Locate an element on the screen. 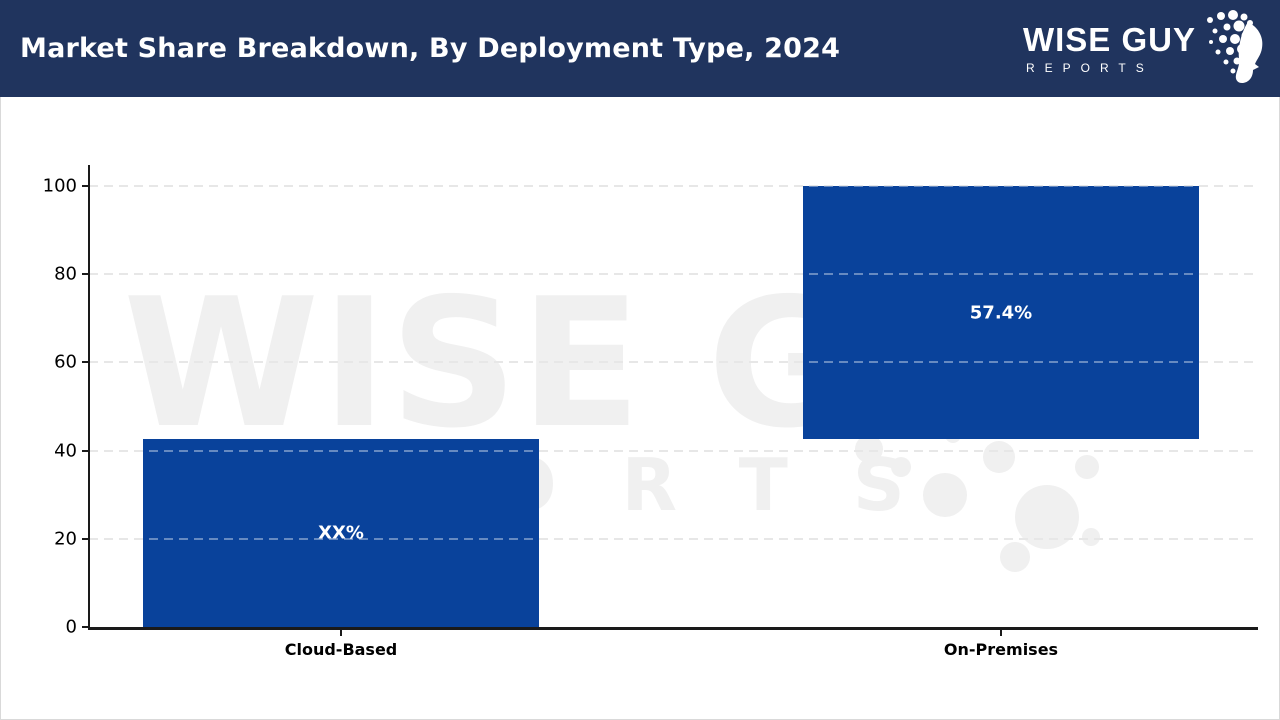 This screenshot has width=1280, height=720. bar-cloud-based is located at coordinates (341, 533).